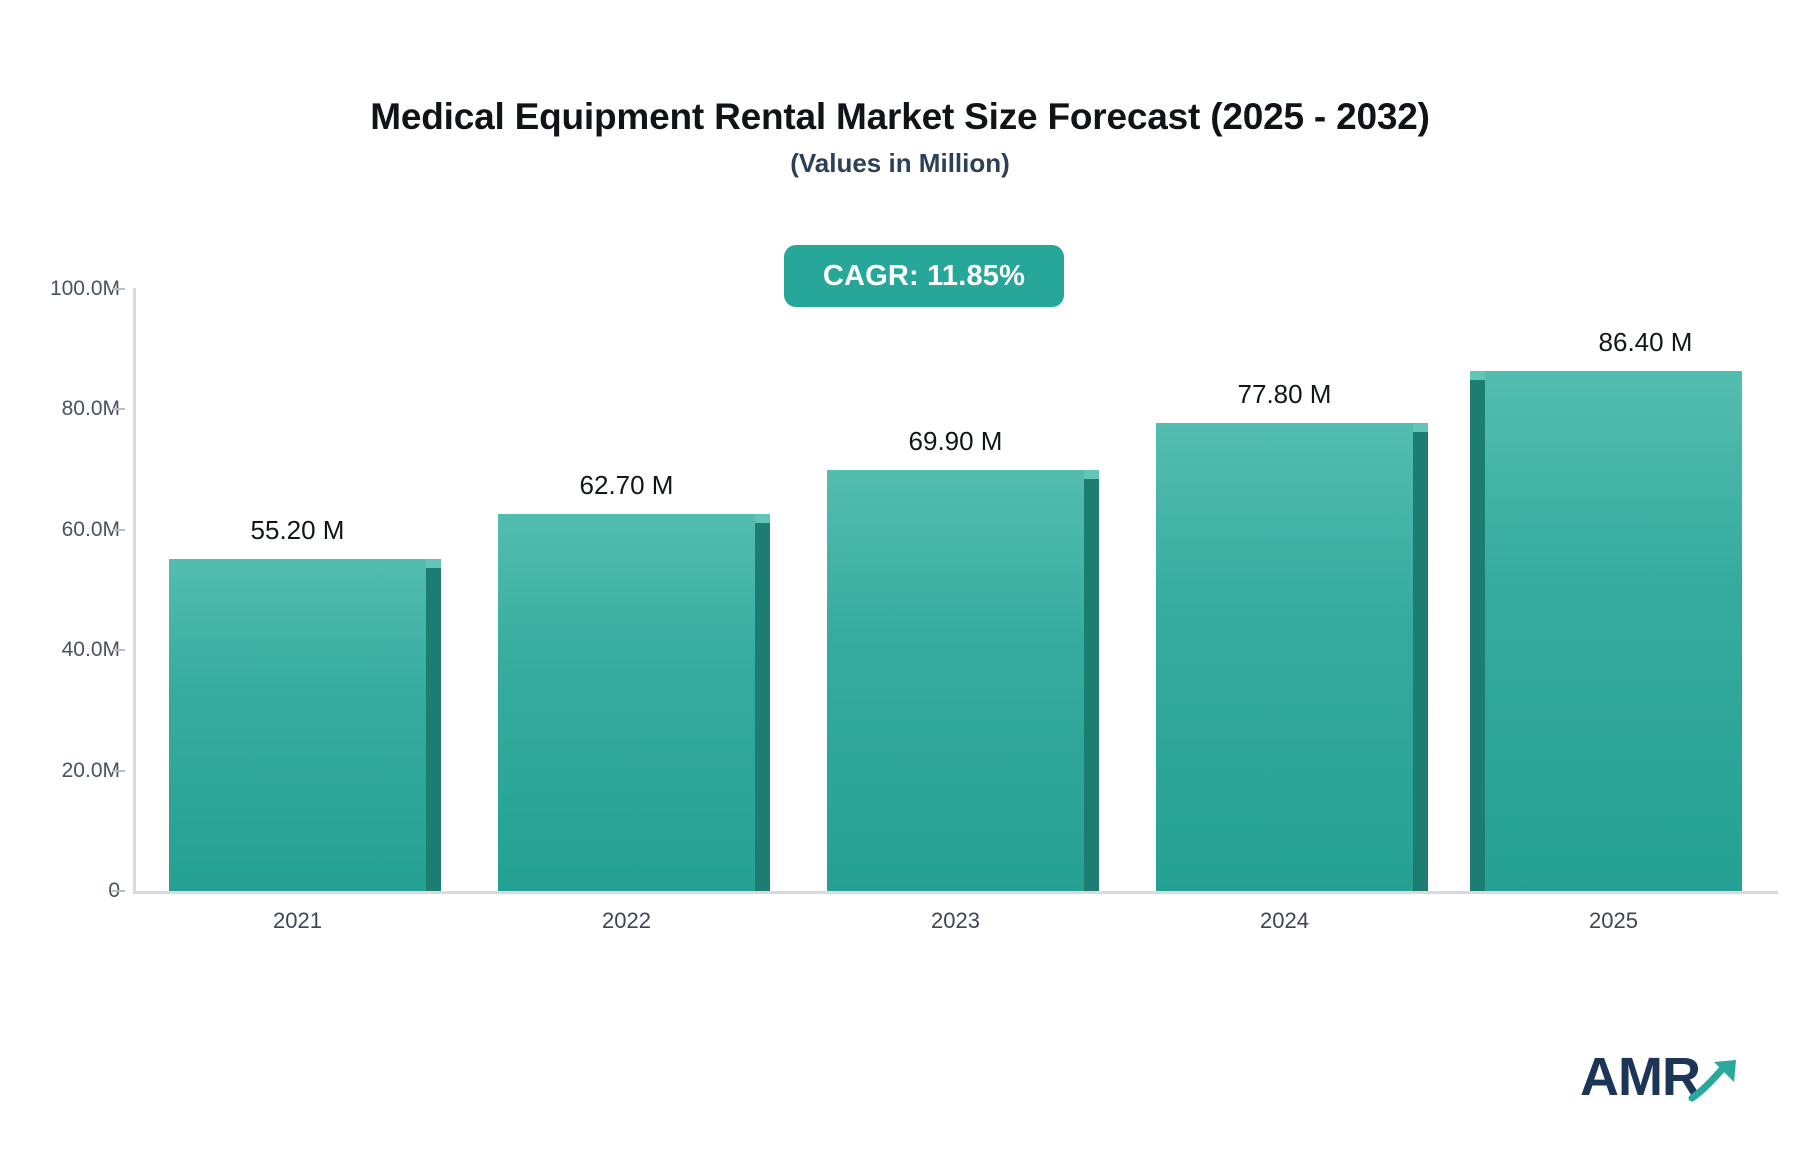 The image size is (1800, 1156). I want to click on x-axis-line, so click(955, 892).